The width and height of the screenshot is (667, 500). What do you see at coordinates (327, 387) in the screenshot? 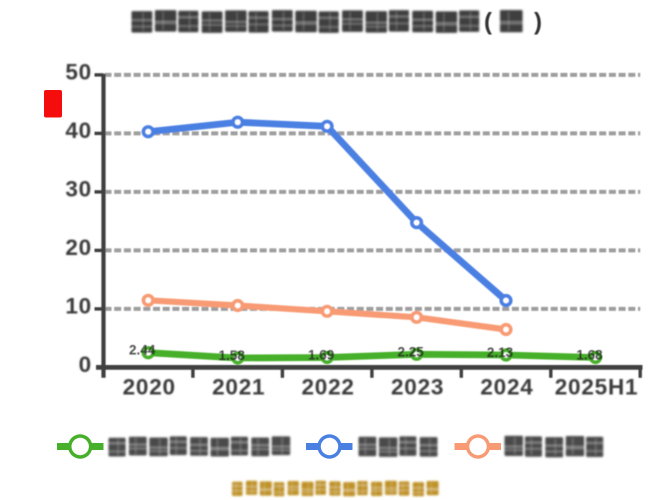
I see `svg-text: 2022` at bounding box center [327, 387].